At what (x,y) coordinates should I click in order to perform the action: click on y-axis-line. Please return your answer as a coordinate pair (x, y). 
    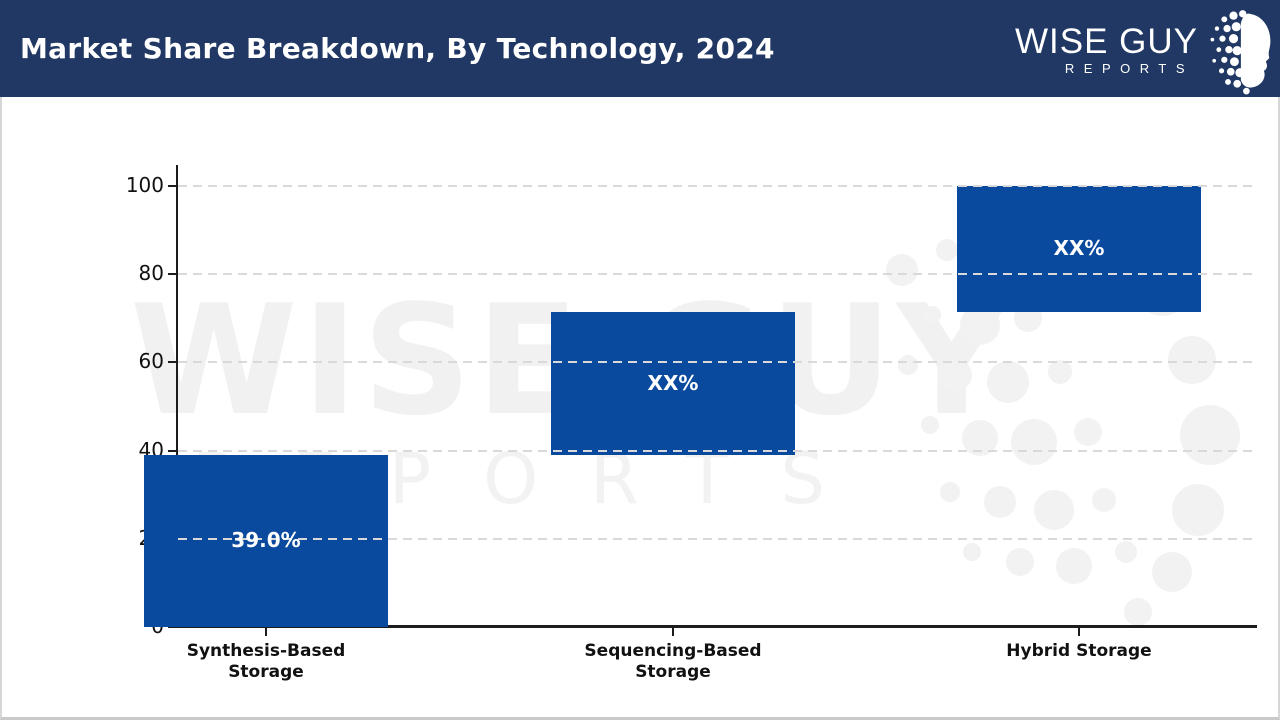
    Looking at the image, I should click on (177, 396).